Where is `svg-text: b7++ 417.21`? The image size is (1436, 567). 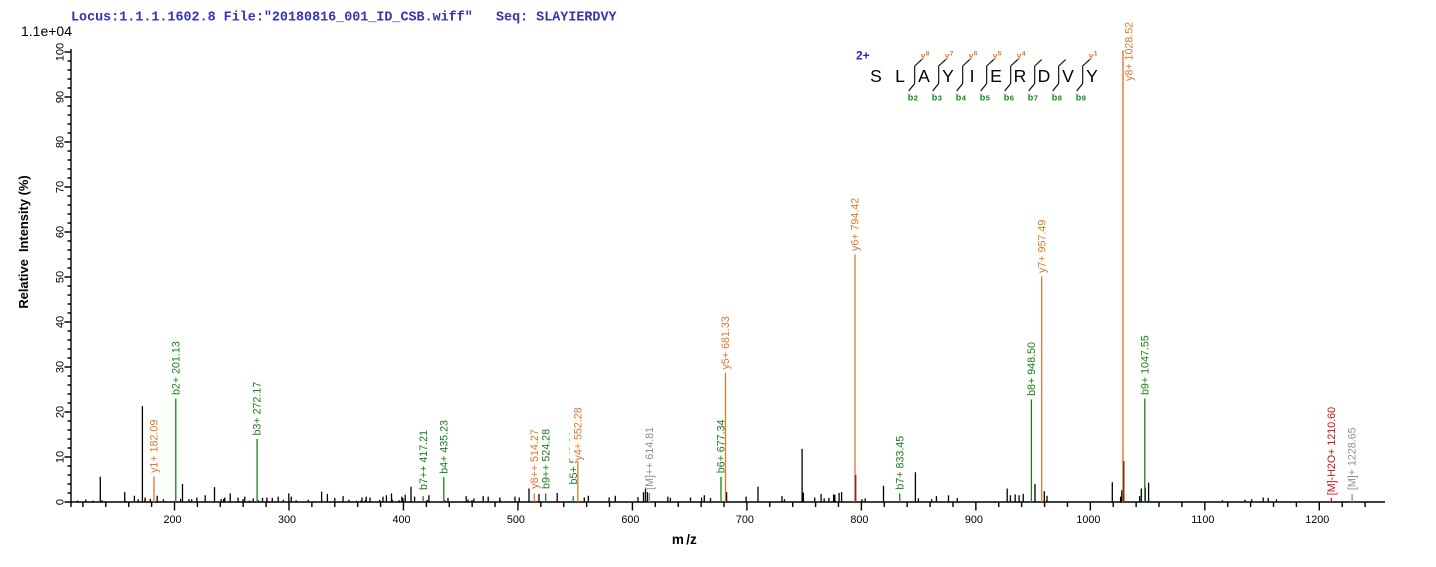 svg-text: b7++ 417.21 is located at coordinates (424, 460).